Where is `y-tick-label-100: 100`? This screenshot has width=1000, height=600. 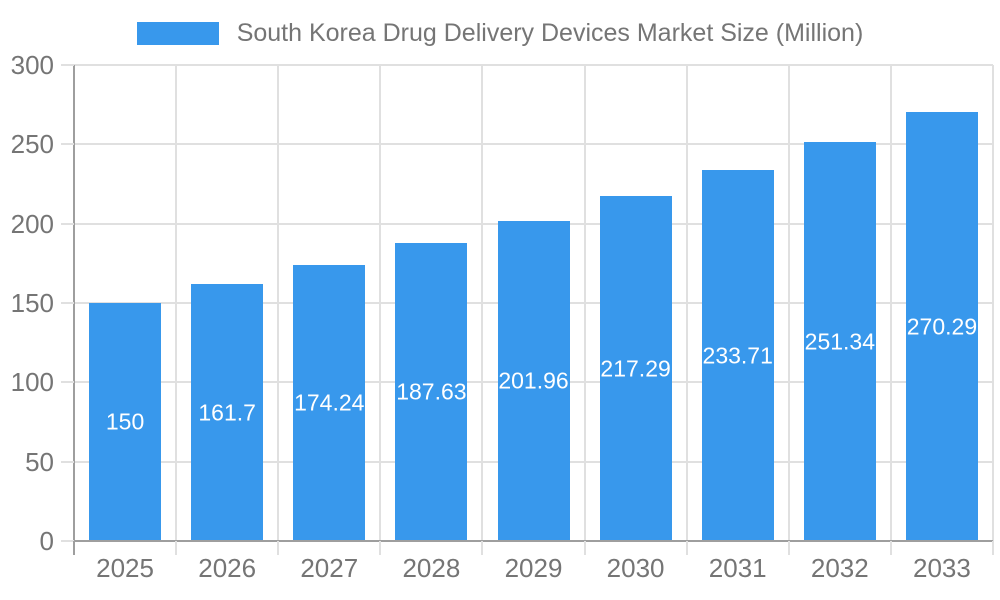
y-tick-label-100: 100 is located at coordinates (32, 382).